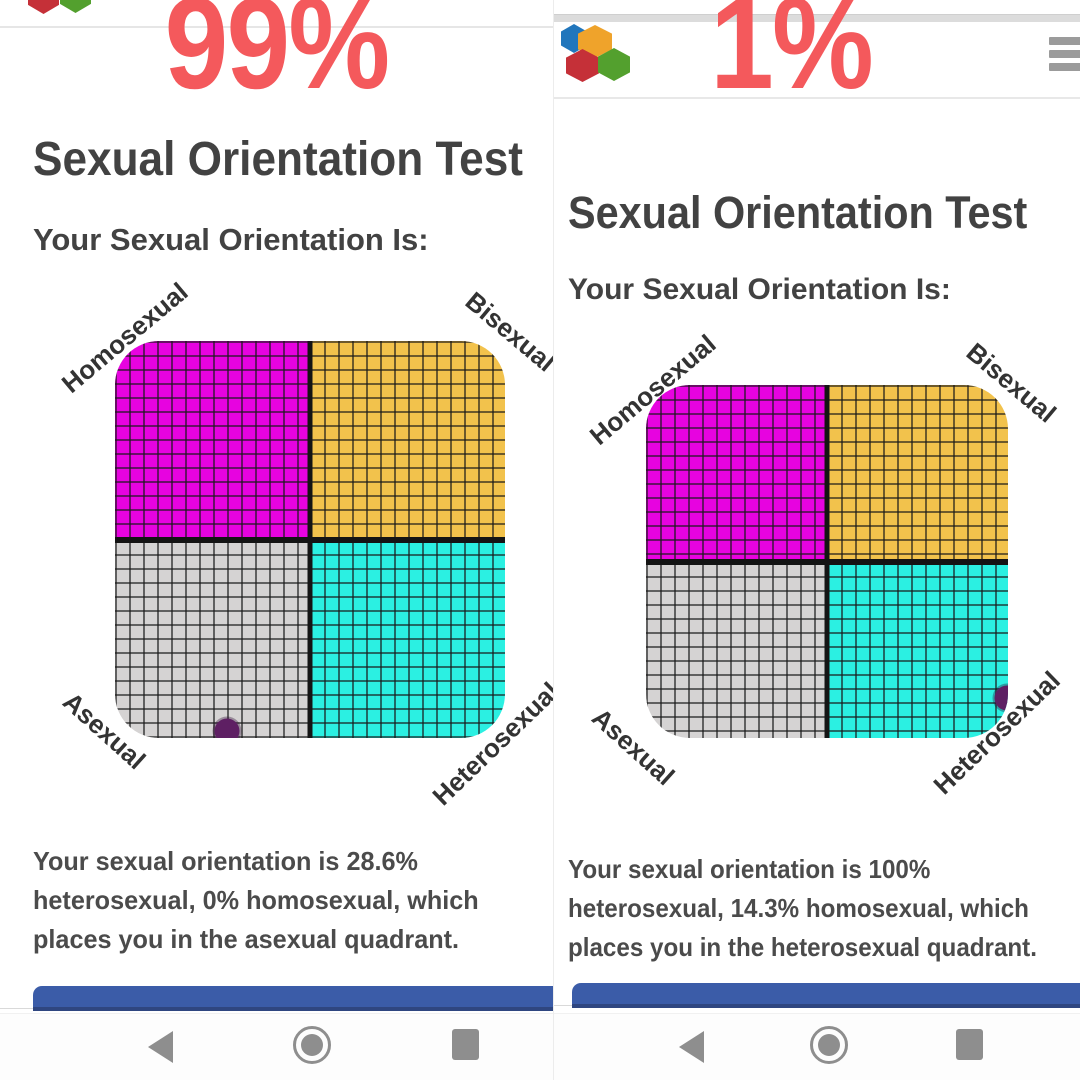 This screenshot has height=1080, width=1080. What do you see at coordinates (246, 939) in the screenshot?
I see `result-text-line: places you in the asexual quadrant.` at bounding box center [246, 939].